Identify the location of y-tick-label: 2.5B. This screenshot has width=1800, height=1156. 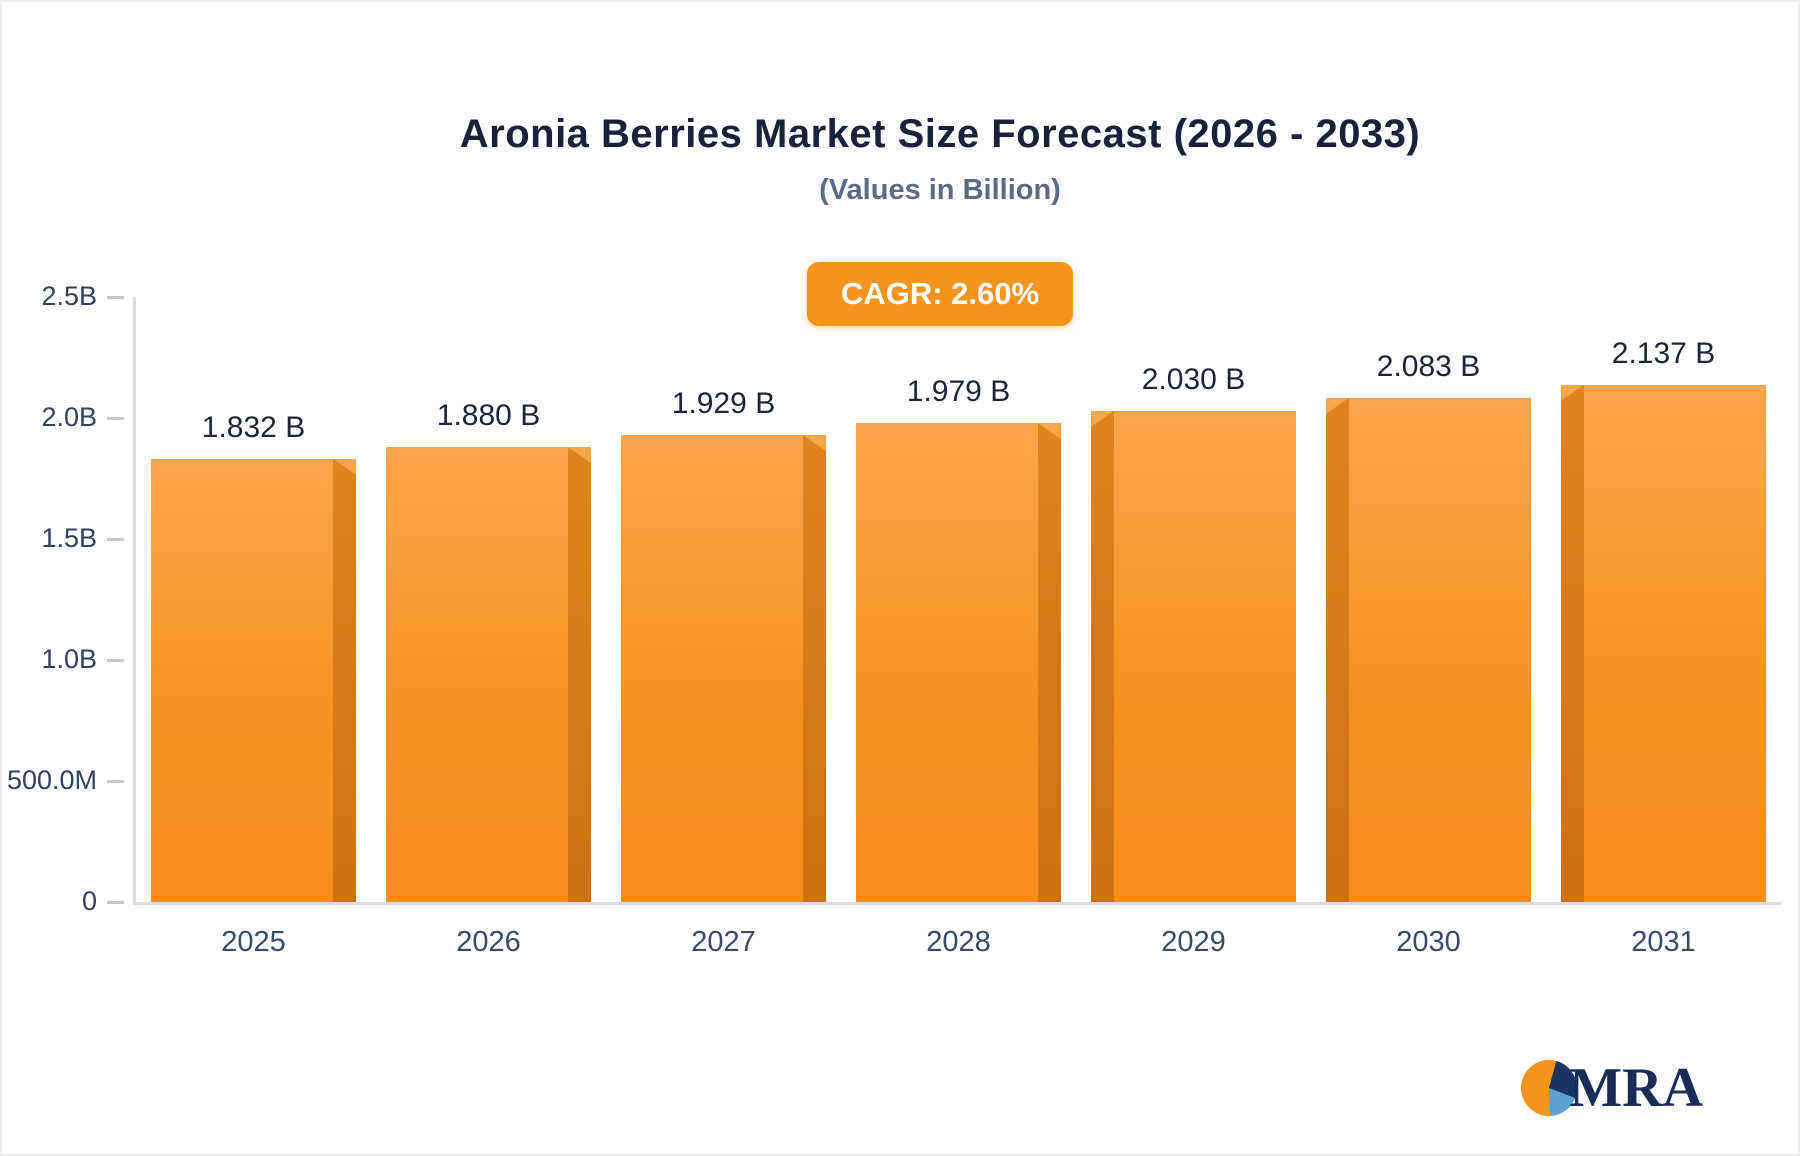
(69, 296).